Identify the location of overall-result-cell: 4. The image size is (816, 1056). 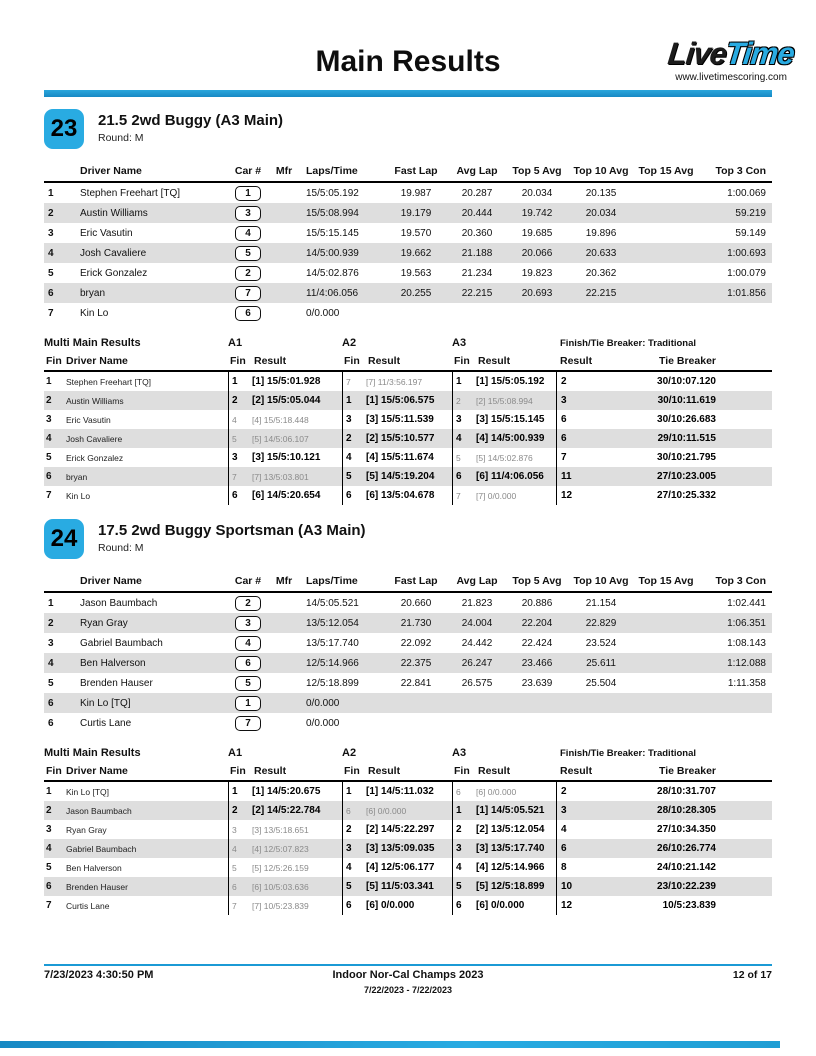
(598, 829).